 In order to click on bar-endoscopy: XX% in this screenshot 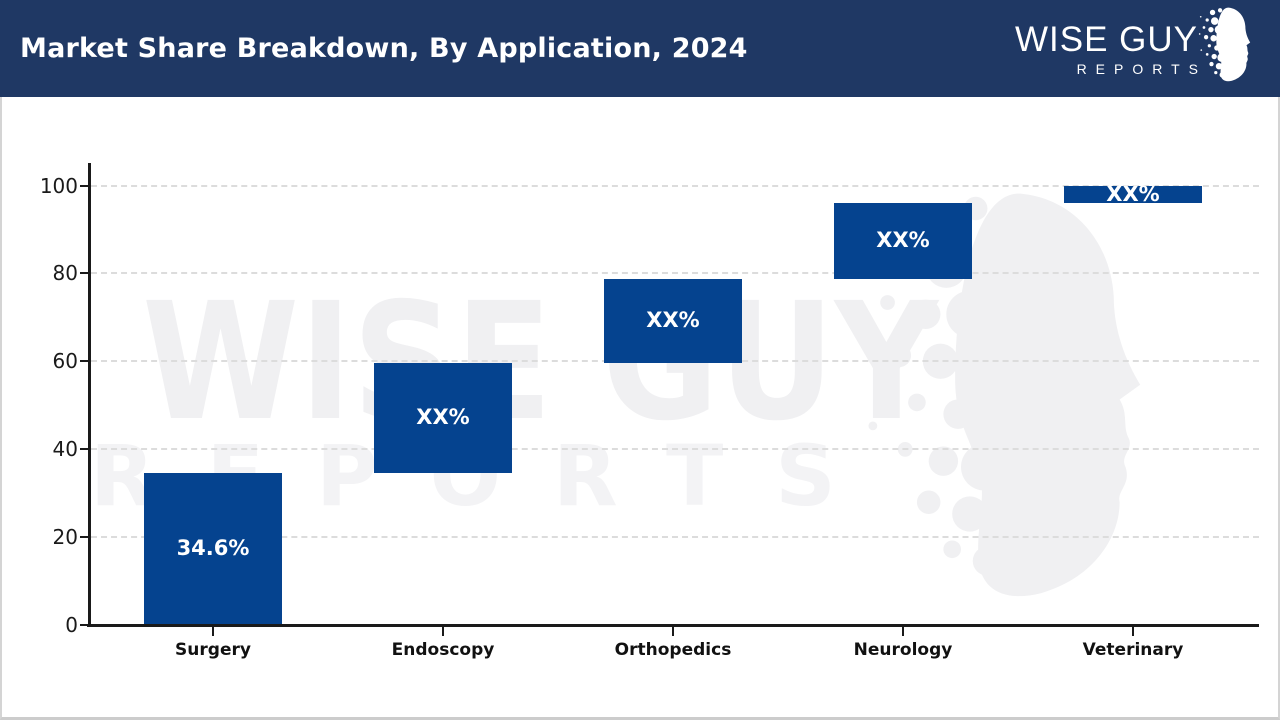, I will do `click(443, 417)`.